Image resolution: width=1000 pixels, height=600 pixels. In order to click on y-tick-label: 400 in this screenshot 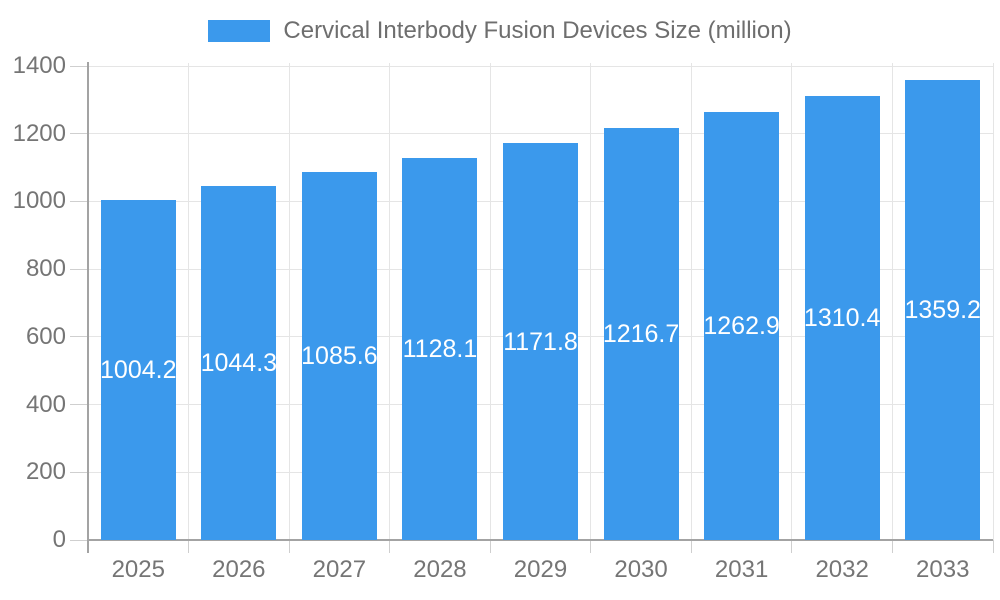, I will do `click(45, 404)`.